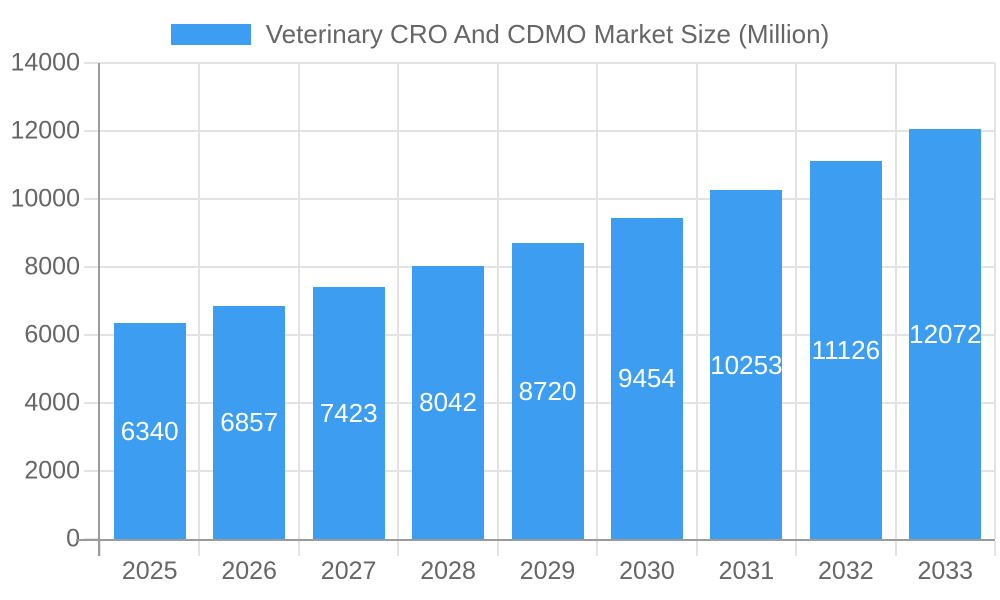 Image resolution: width=1000 pixels, height=600 pixels. Describe the element at coordinates (52, 334) in the screenshot. I see `y-tick-label: 6000` at that location.